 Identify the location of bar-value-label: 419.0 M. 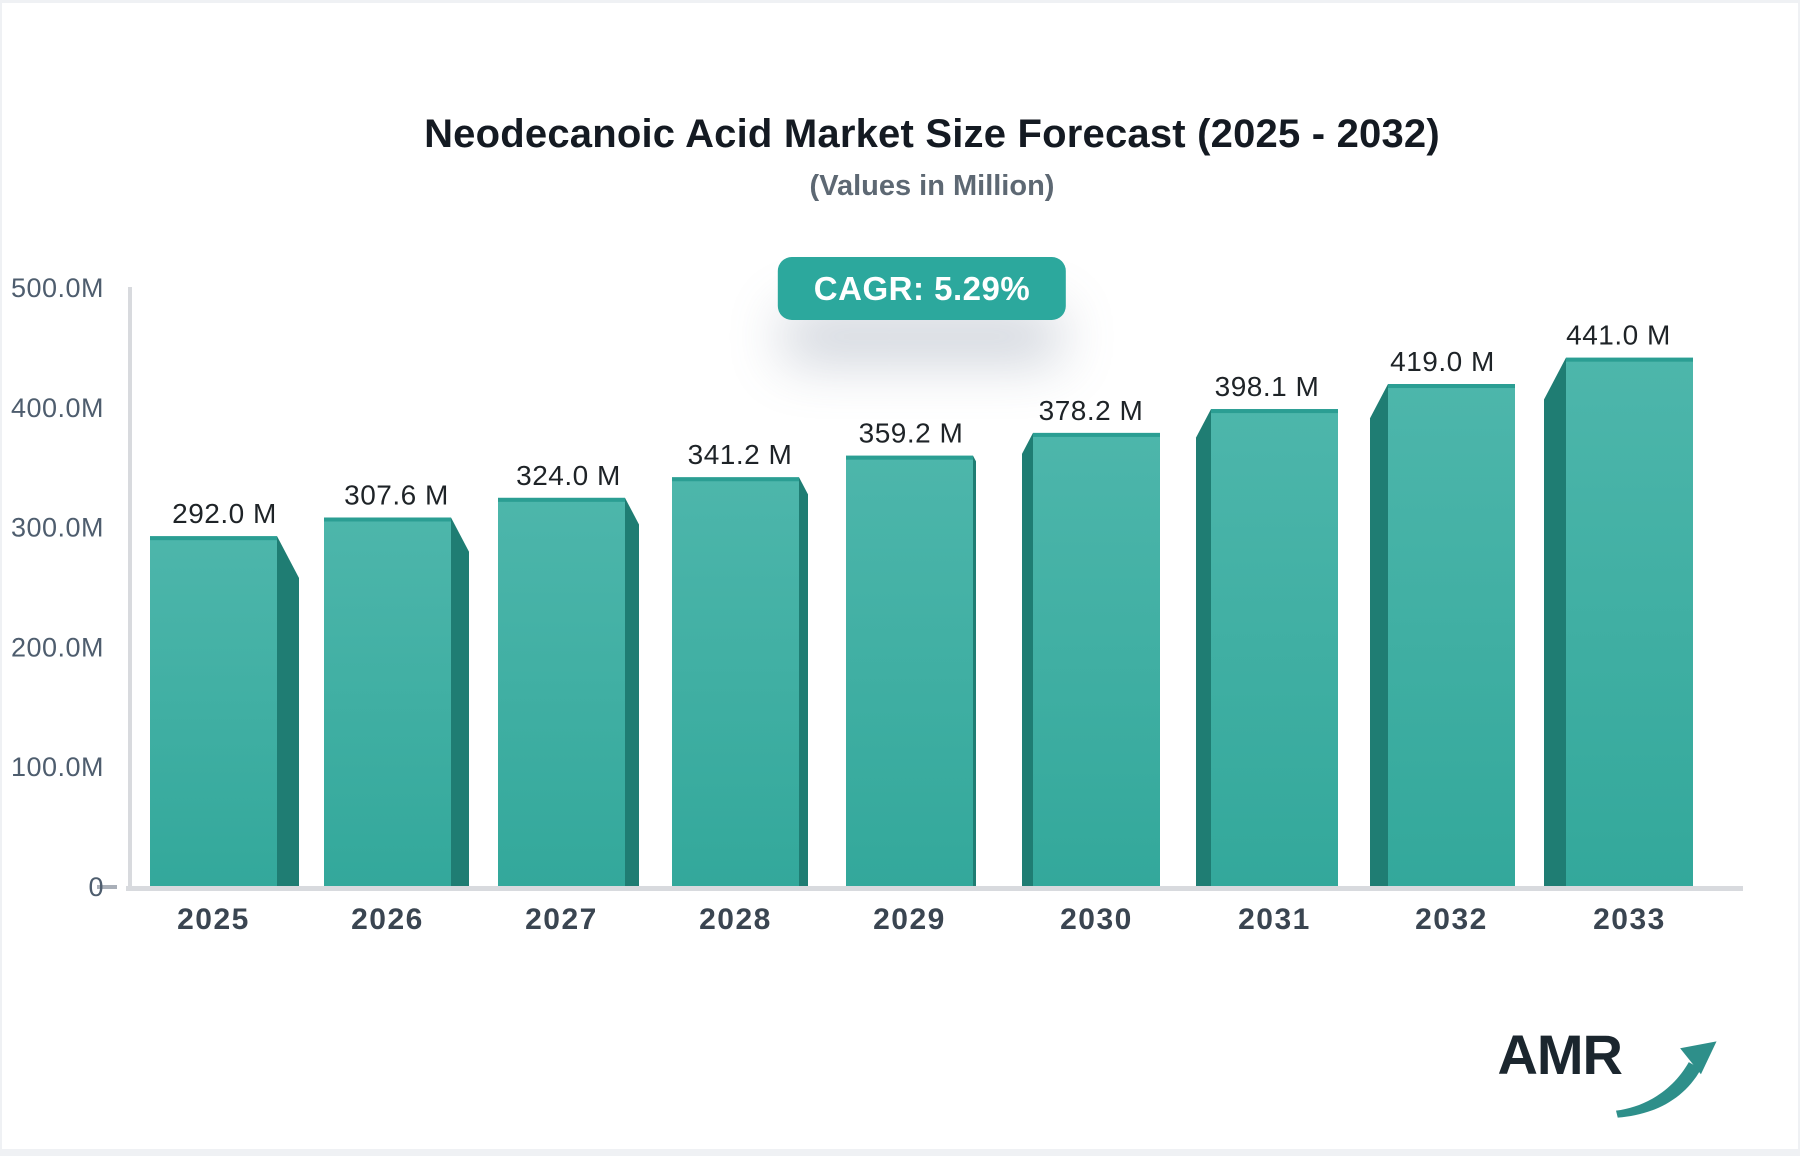
(1442, 361).